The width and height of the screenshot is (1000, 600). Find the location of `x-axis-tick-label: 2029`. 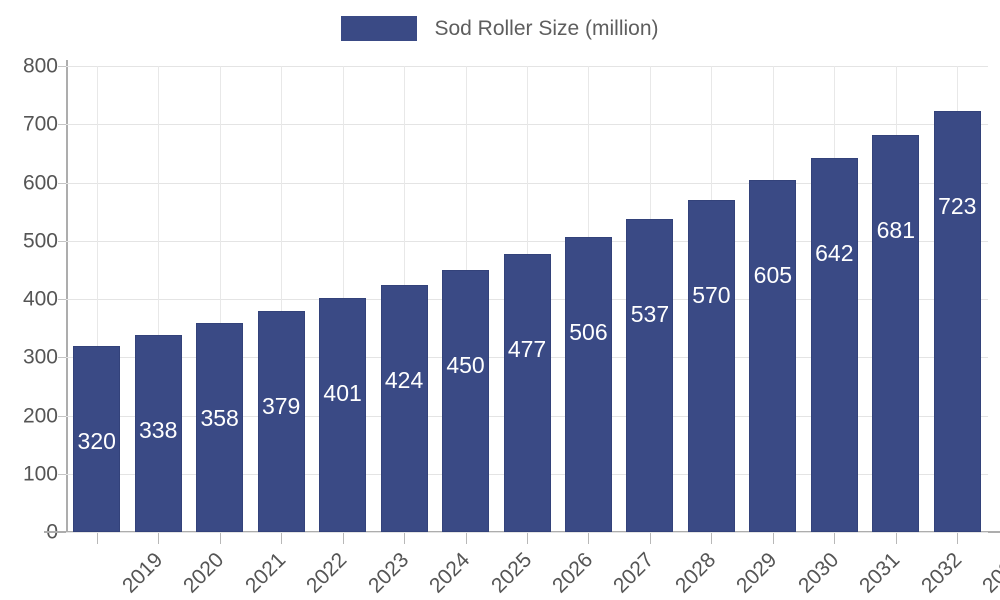

x-axis-tick-label: 2029 is located at coordinates (757, 573).